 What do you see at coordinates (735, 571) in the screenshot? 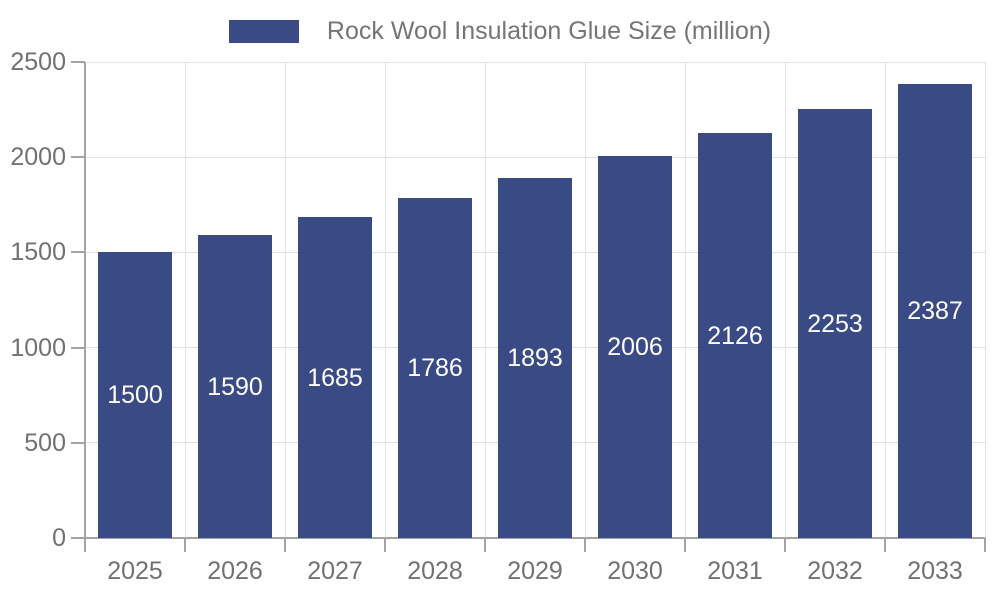
I see `x-axis-tick-label: 2031` at bounding box center [735, 571].